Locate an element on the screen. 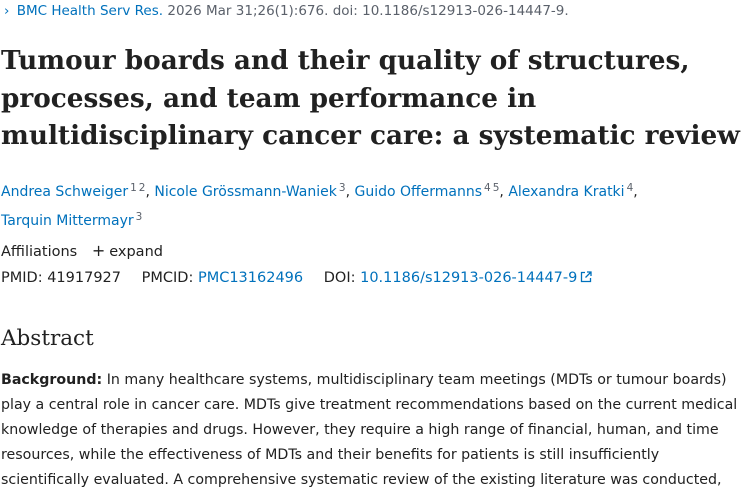 Image resolution: width=750 pixels, height=500 pixels. author-item: Tarquin Mittermayr 3 is located at coordinates (72, 220).